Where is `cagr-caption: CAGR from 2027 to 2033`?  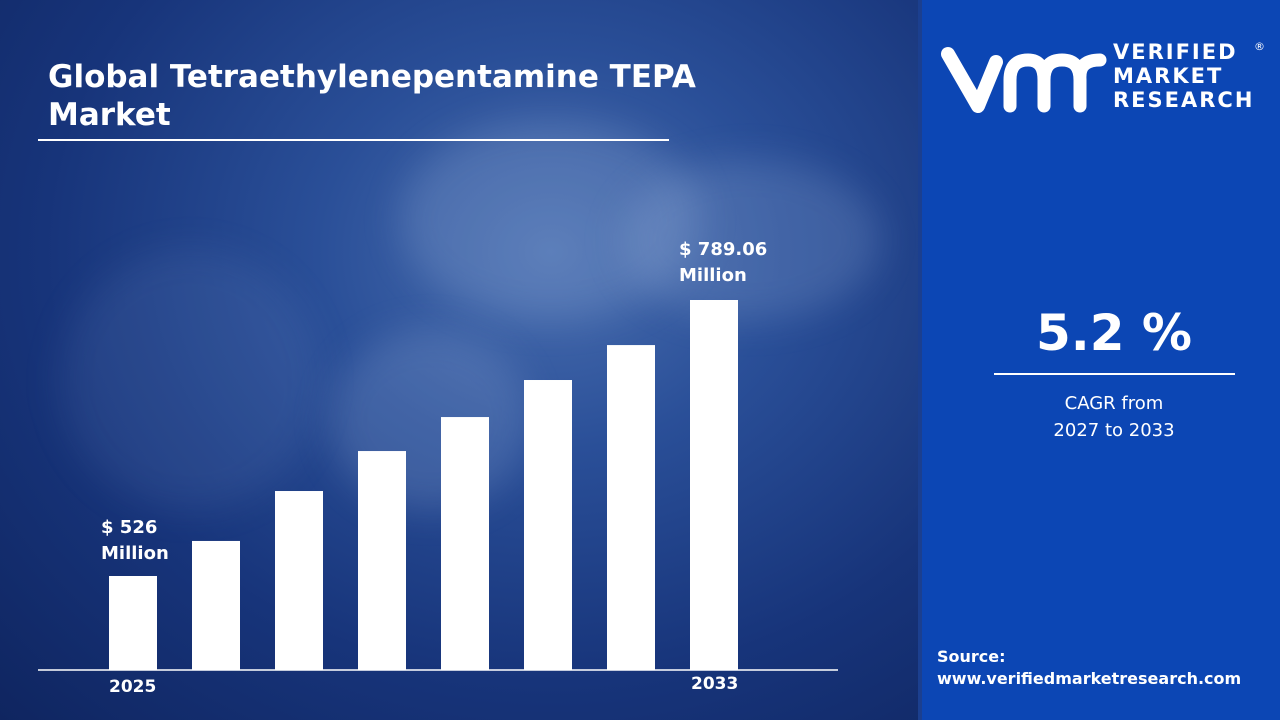
cagr-caption: CAGR from 2027 to 2033 is located at coordinates (1114, 417).